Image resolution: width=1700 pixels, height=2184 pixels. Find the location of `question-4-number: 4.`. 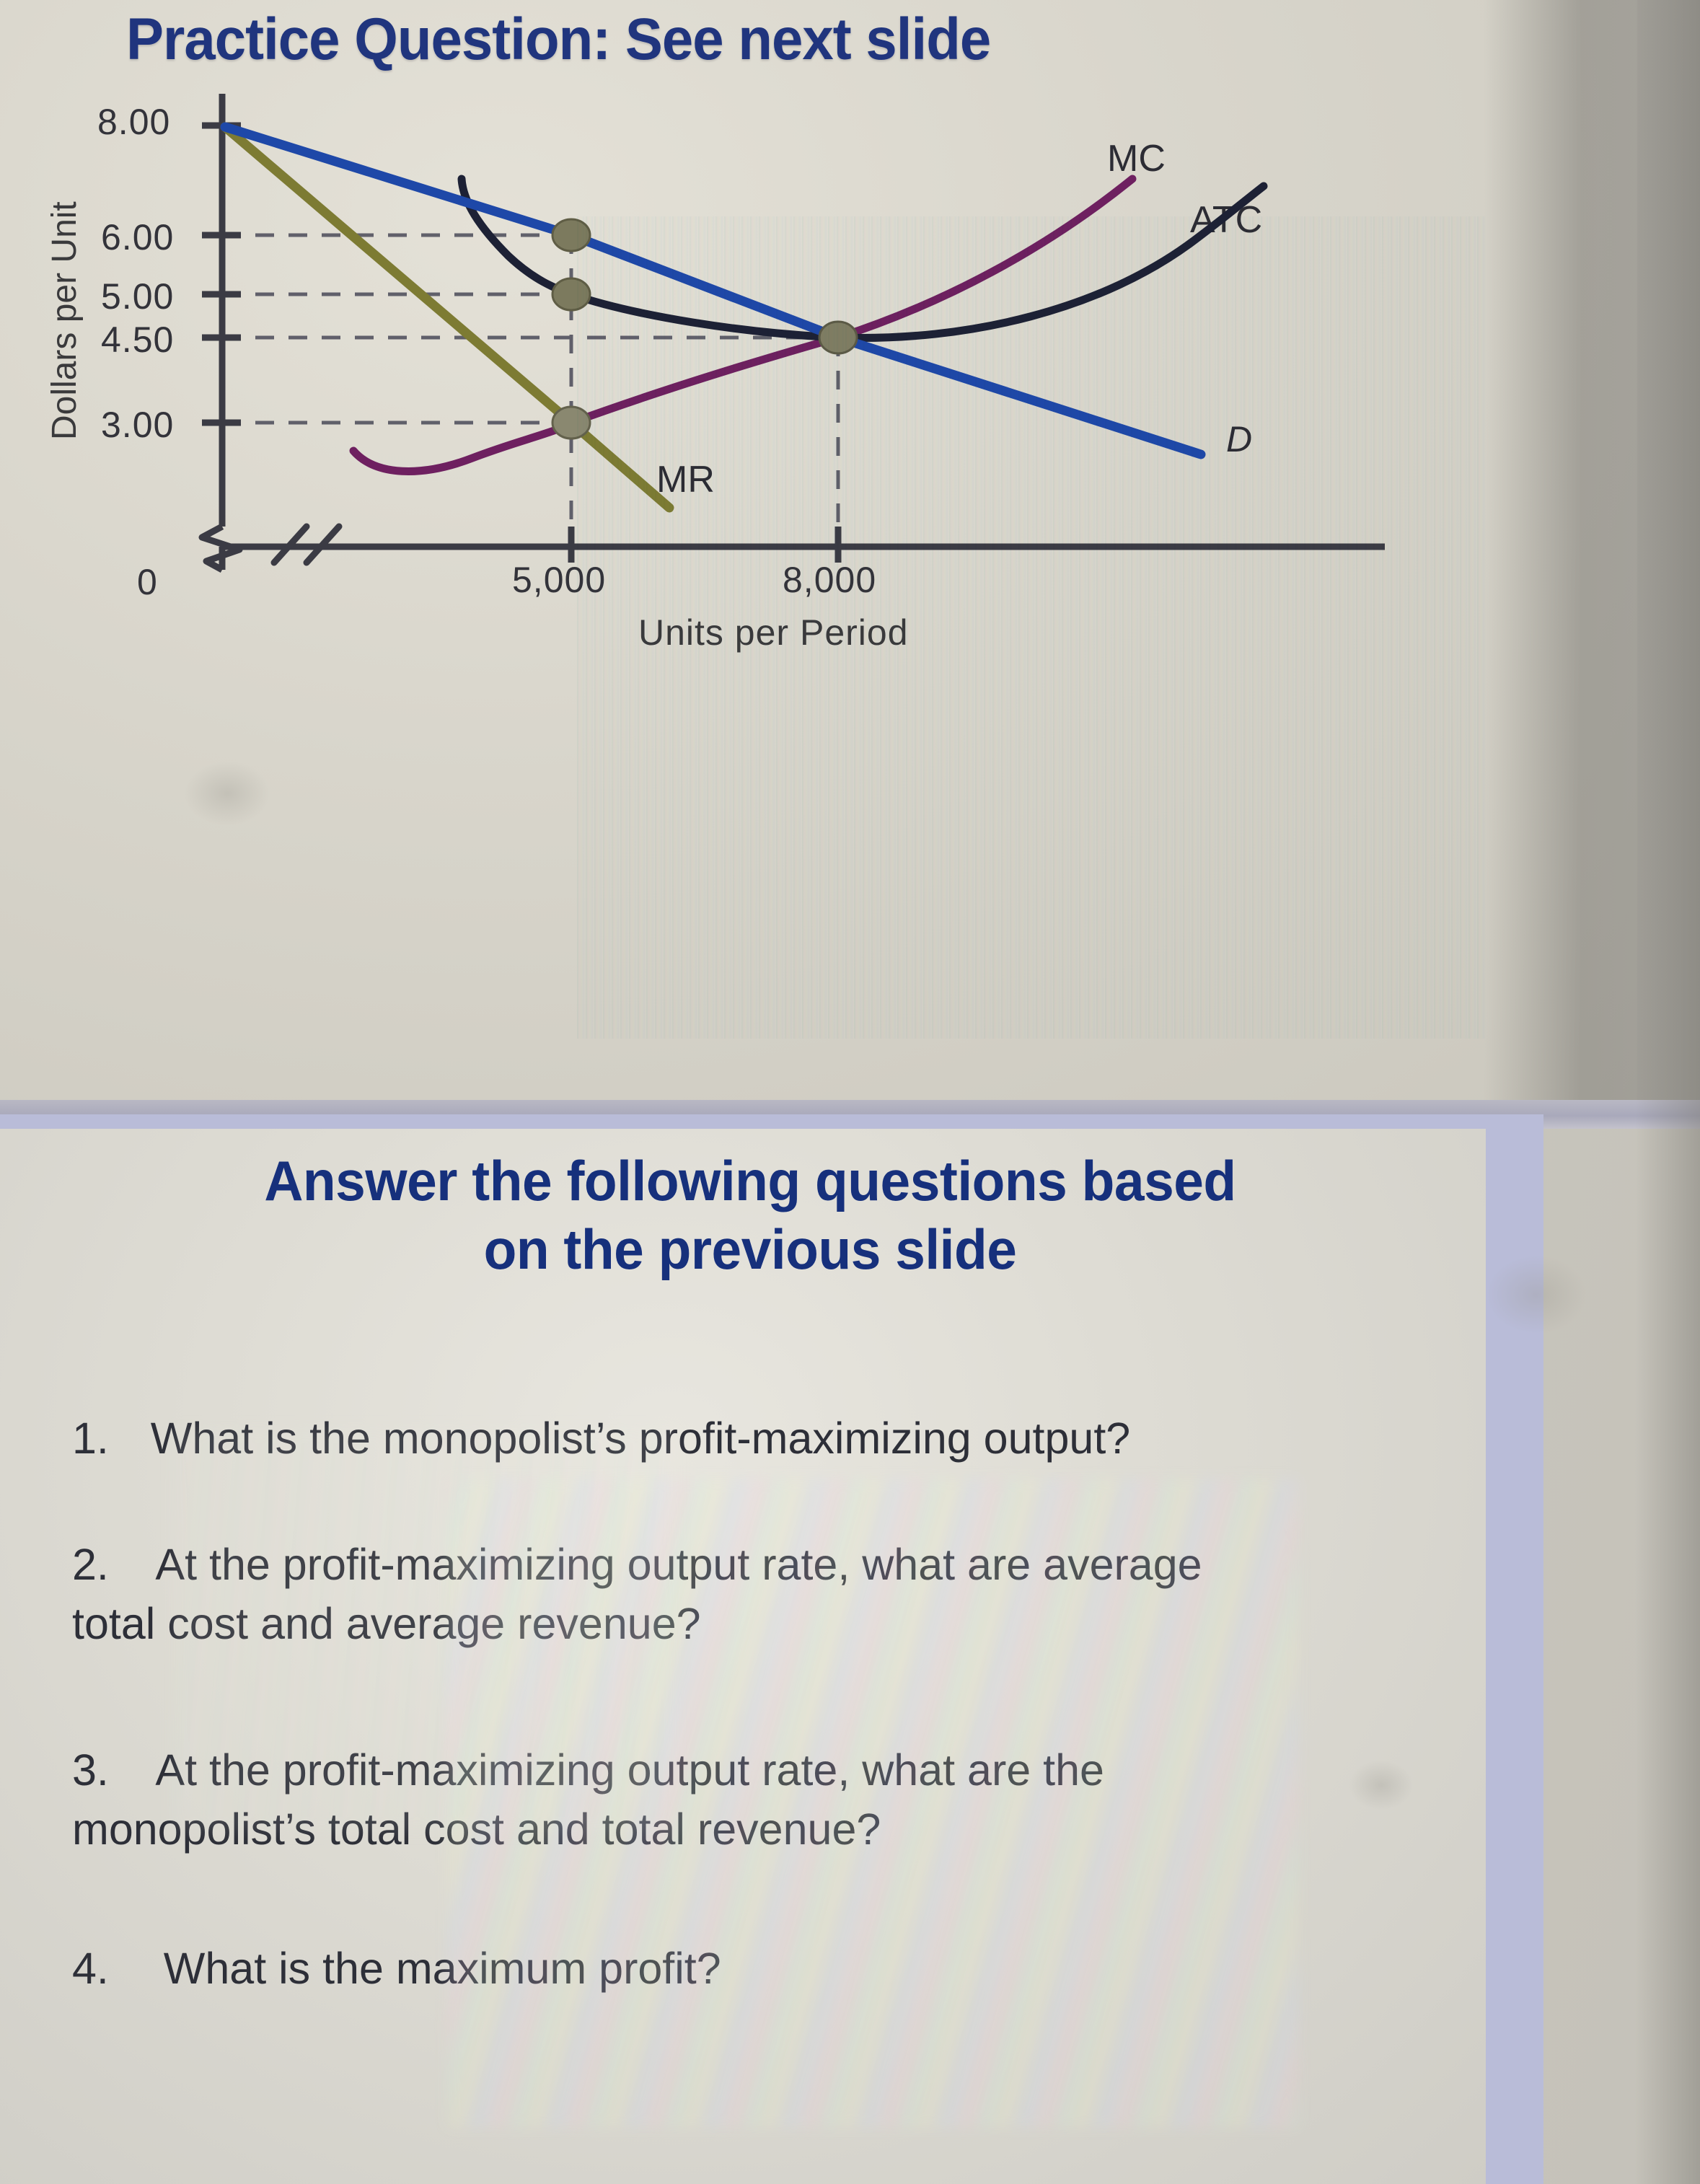

question-4-number: 4. is located at coordinates (90, 1968).